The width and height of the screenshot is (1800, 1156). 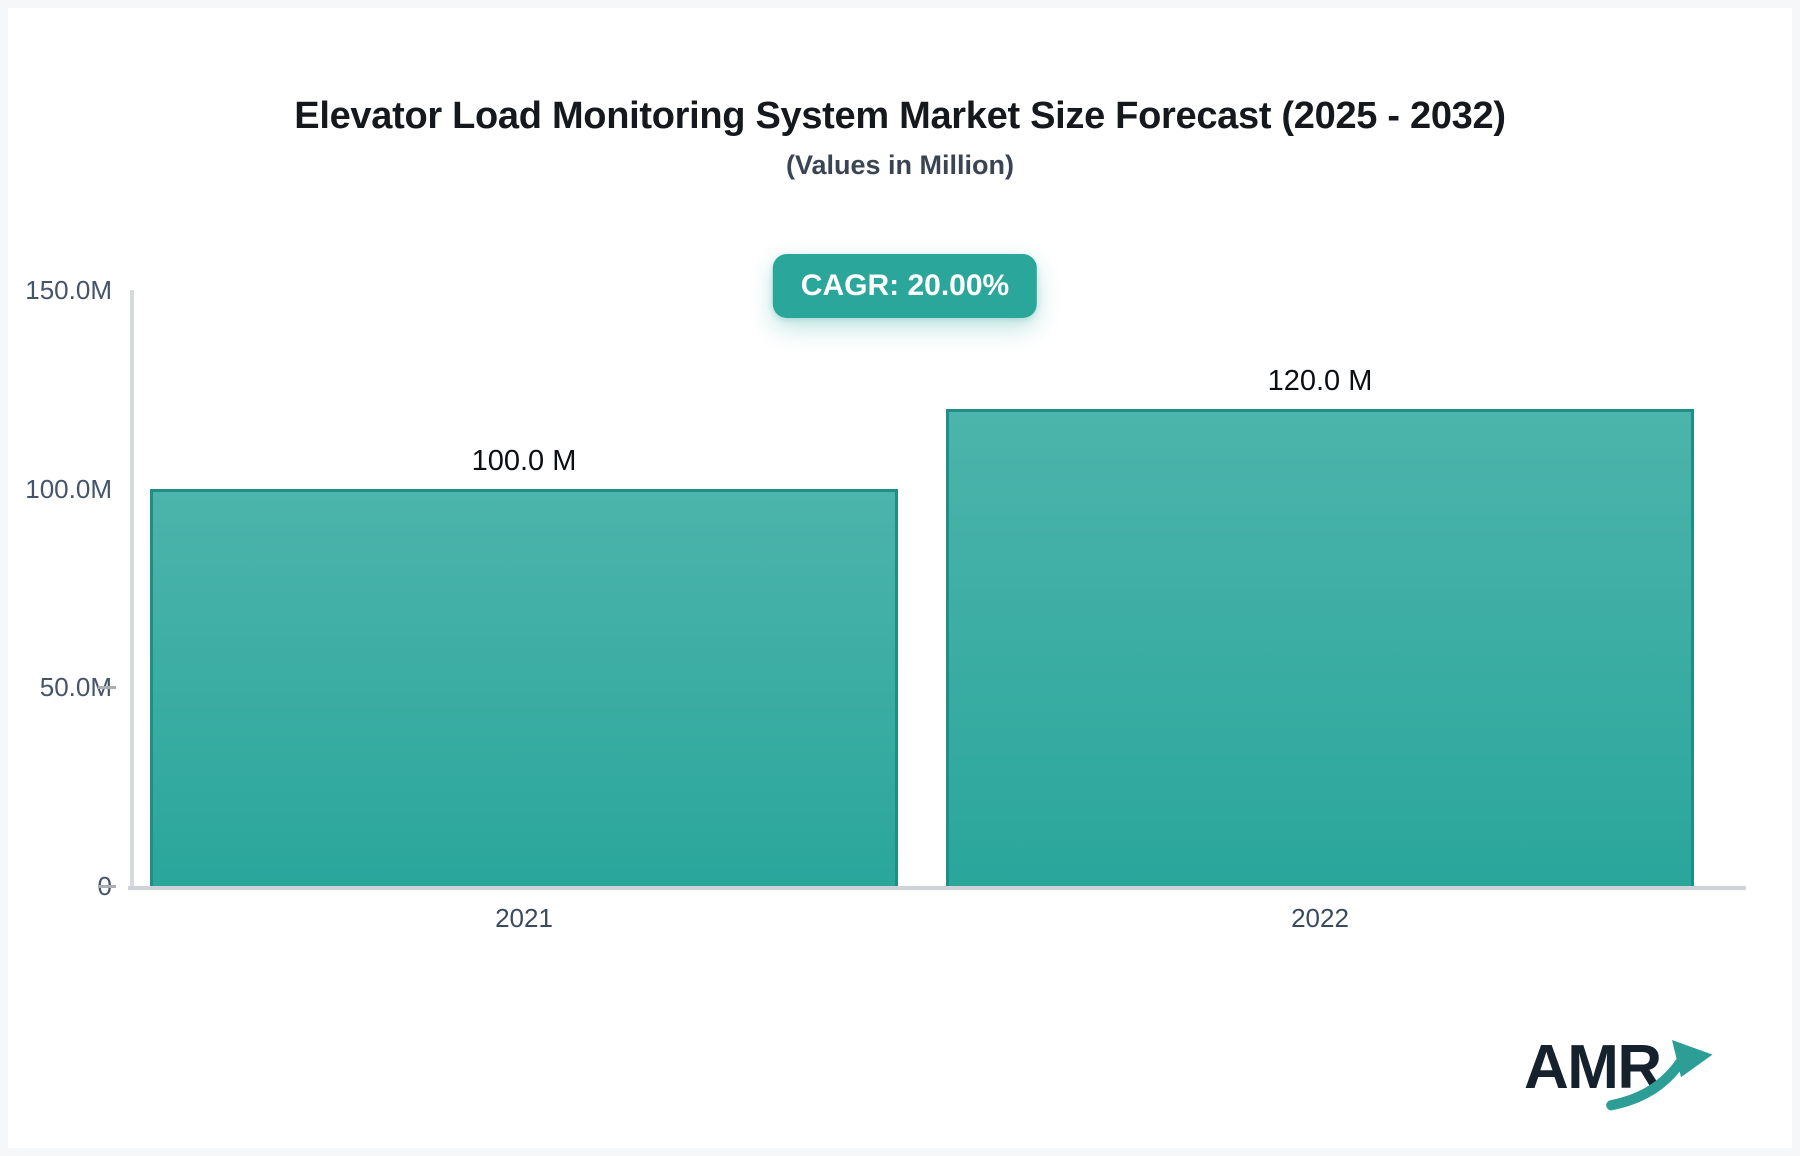 What do you see at coordinates (905, 286) in the screenshot?
I see `cagr-badge: CAGR: 20.00%` at bounding box center [905, 286].